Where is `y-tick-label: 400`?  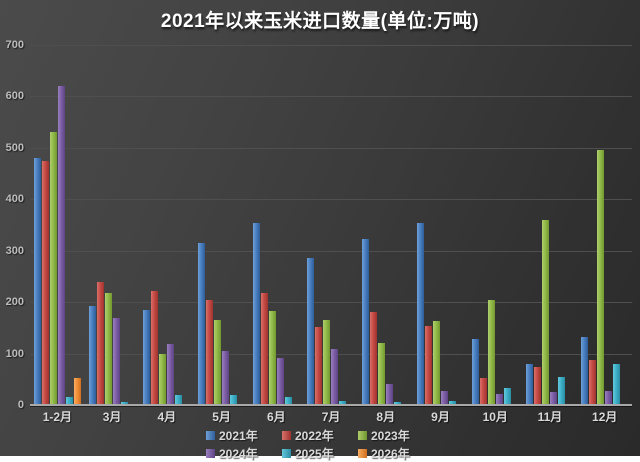 y-tick-label: 400 is located at coordinates (14, 199).